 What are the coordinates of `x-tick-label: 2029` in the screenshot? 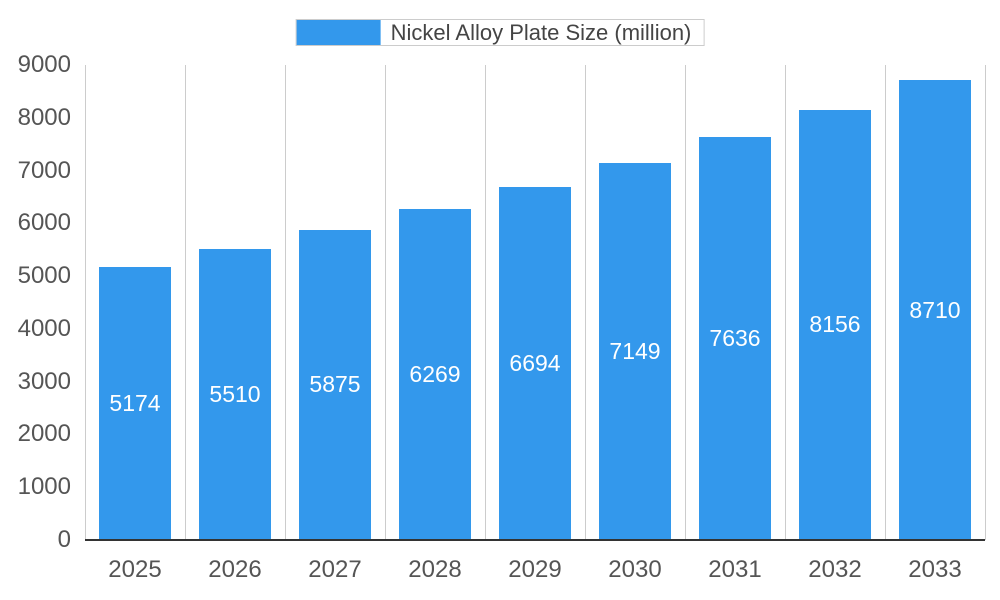 It's located at (535, 569).